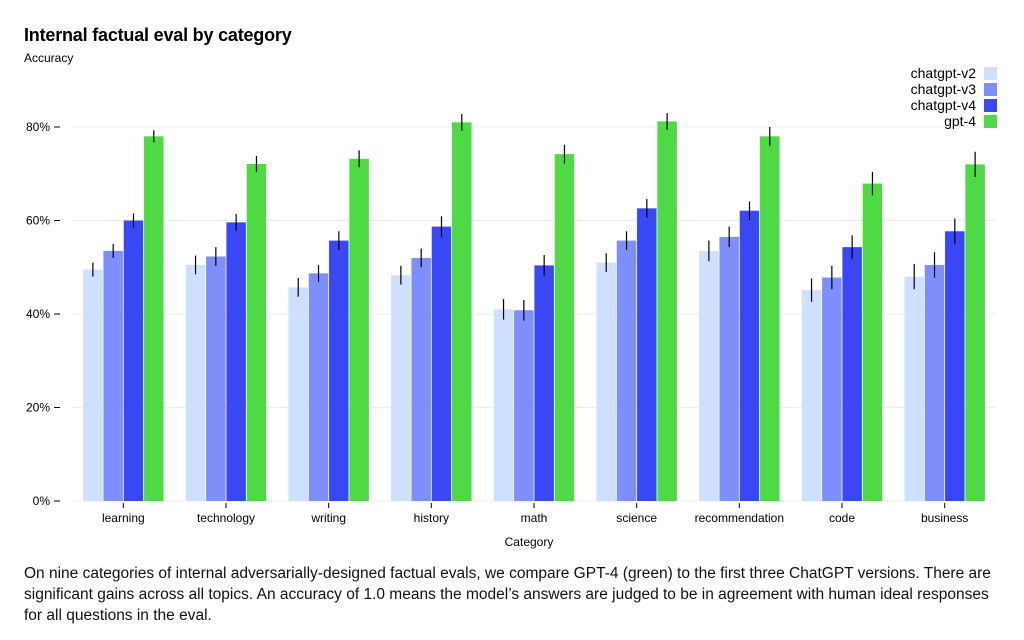 The height and width of the screenshot is (640, 1024). Describe the element at coordinates (195, 382) in the screenshot. I see `bar-chatgpt-v2-technology` at that location.